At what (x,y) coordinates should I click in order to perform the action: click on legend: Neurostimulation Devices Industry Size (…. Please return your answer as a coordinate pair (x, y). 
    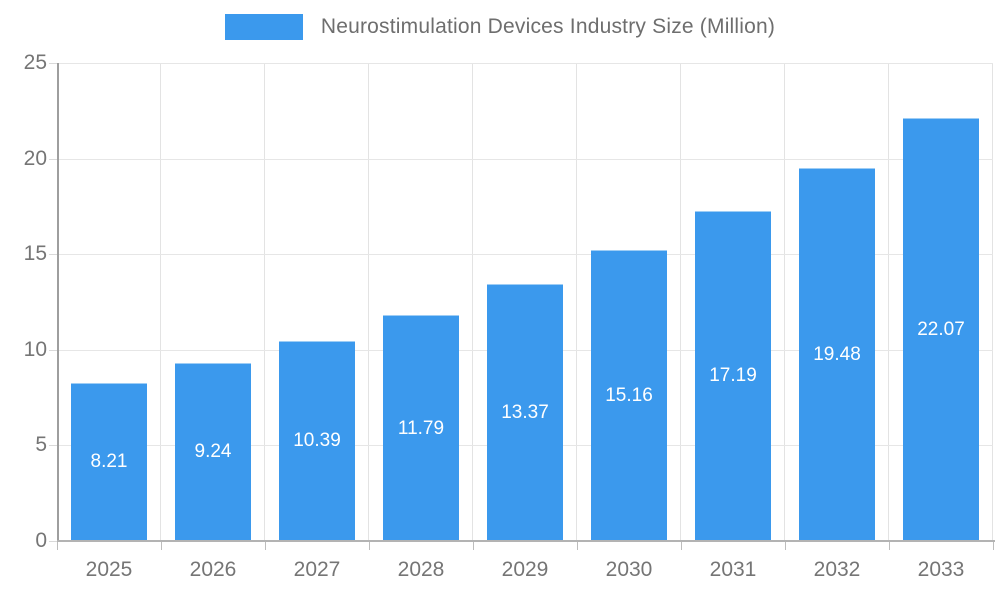
    Looking at the image, I should click on (500, 27).